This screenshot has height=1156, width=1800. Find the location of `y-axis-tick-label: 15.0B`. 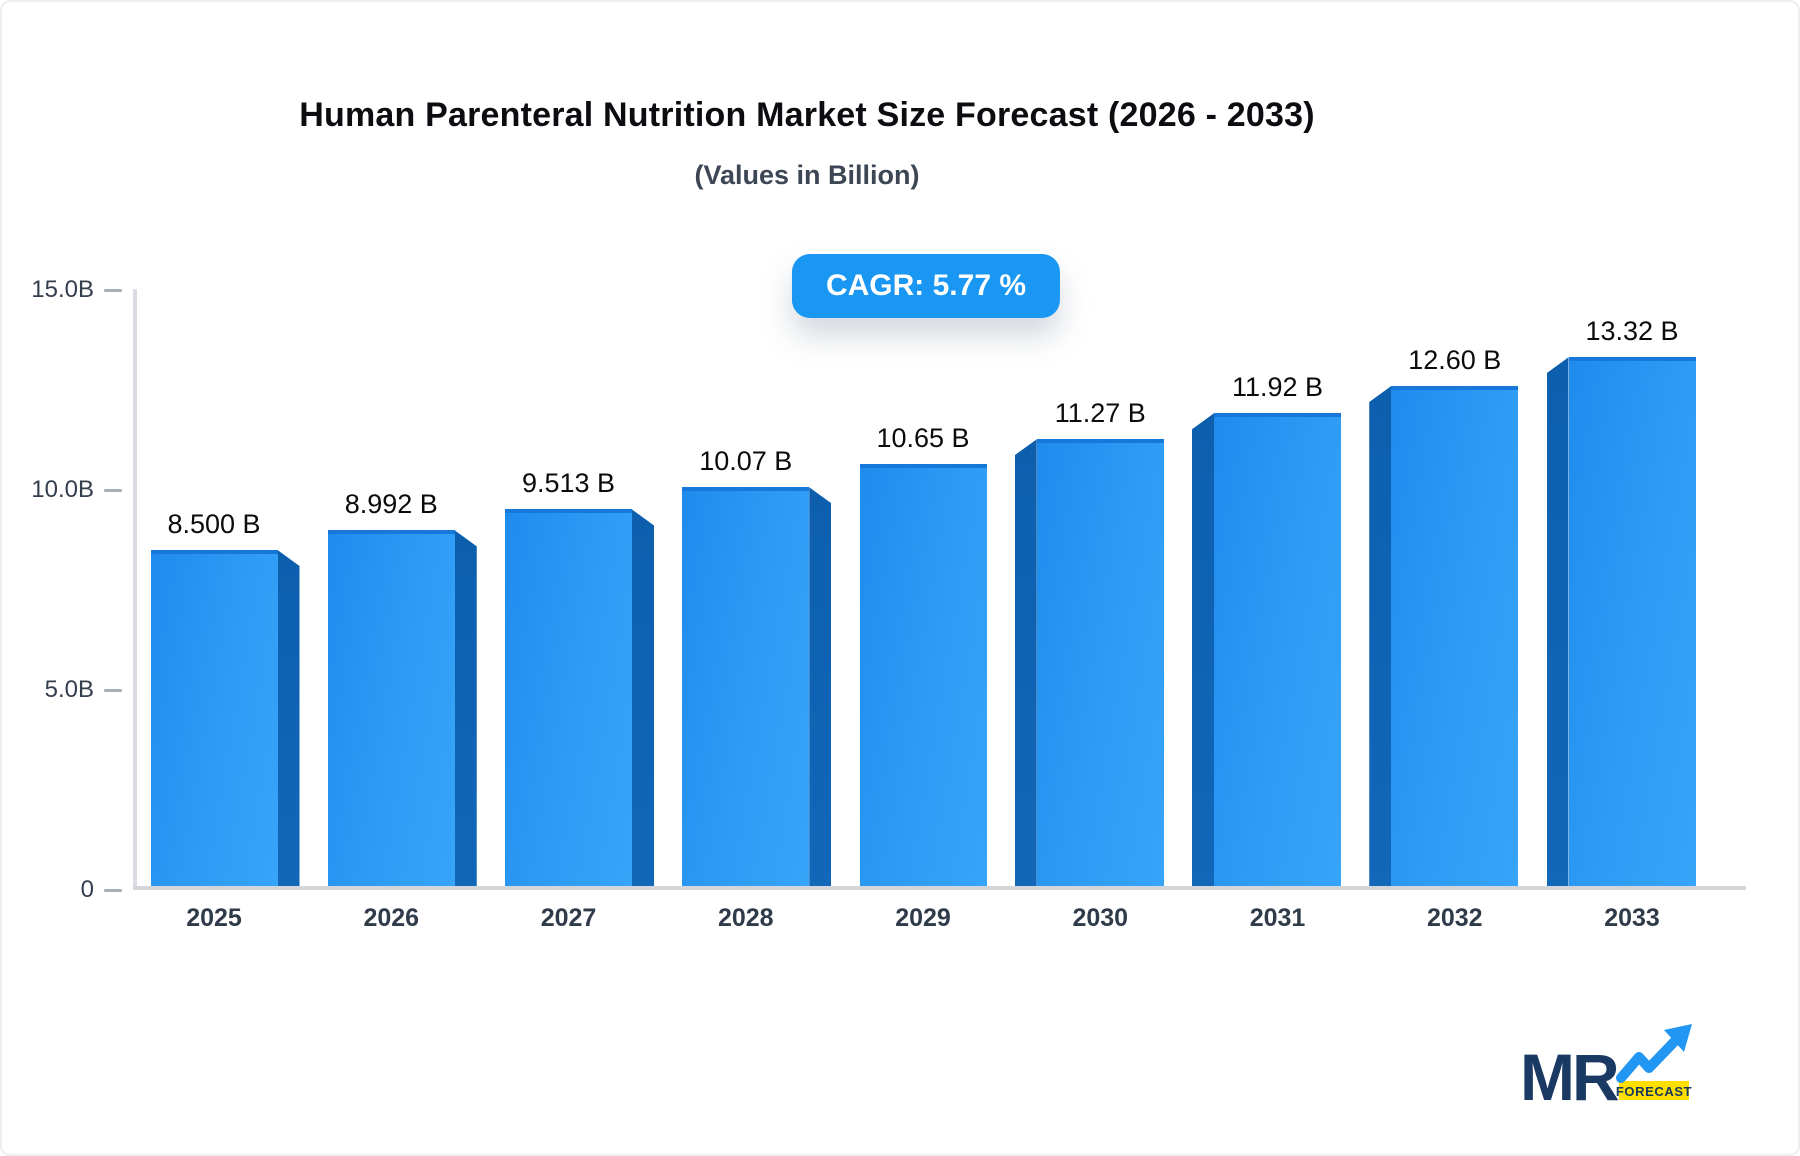

y-axis-tick-label: 15.0B is located at coordinates (62, 289).